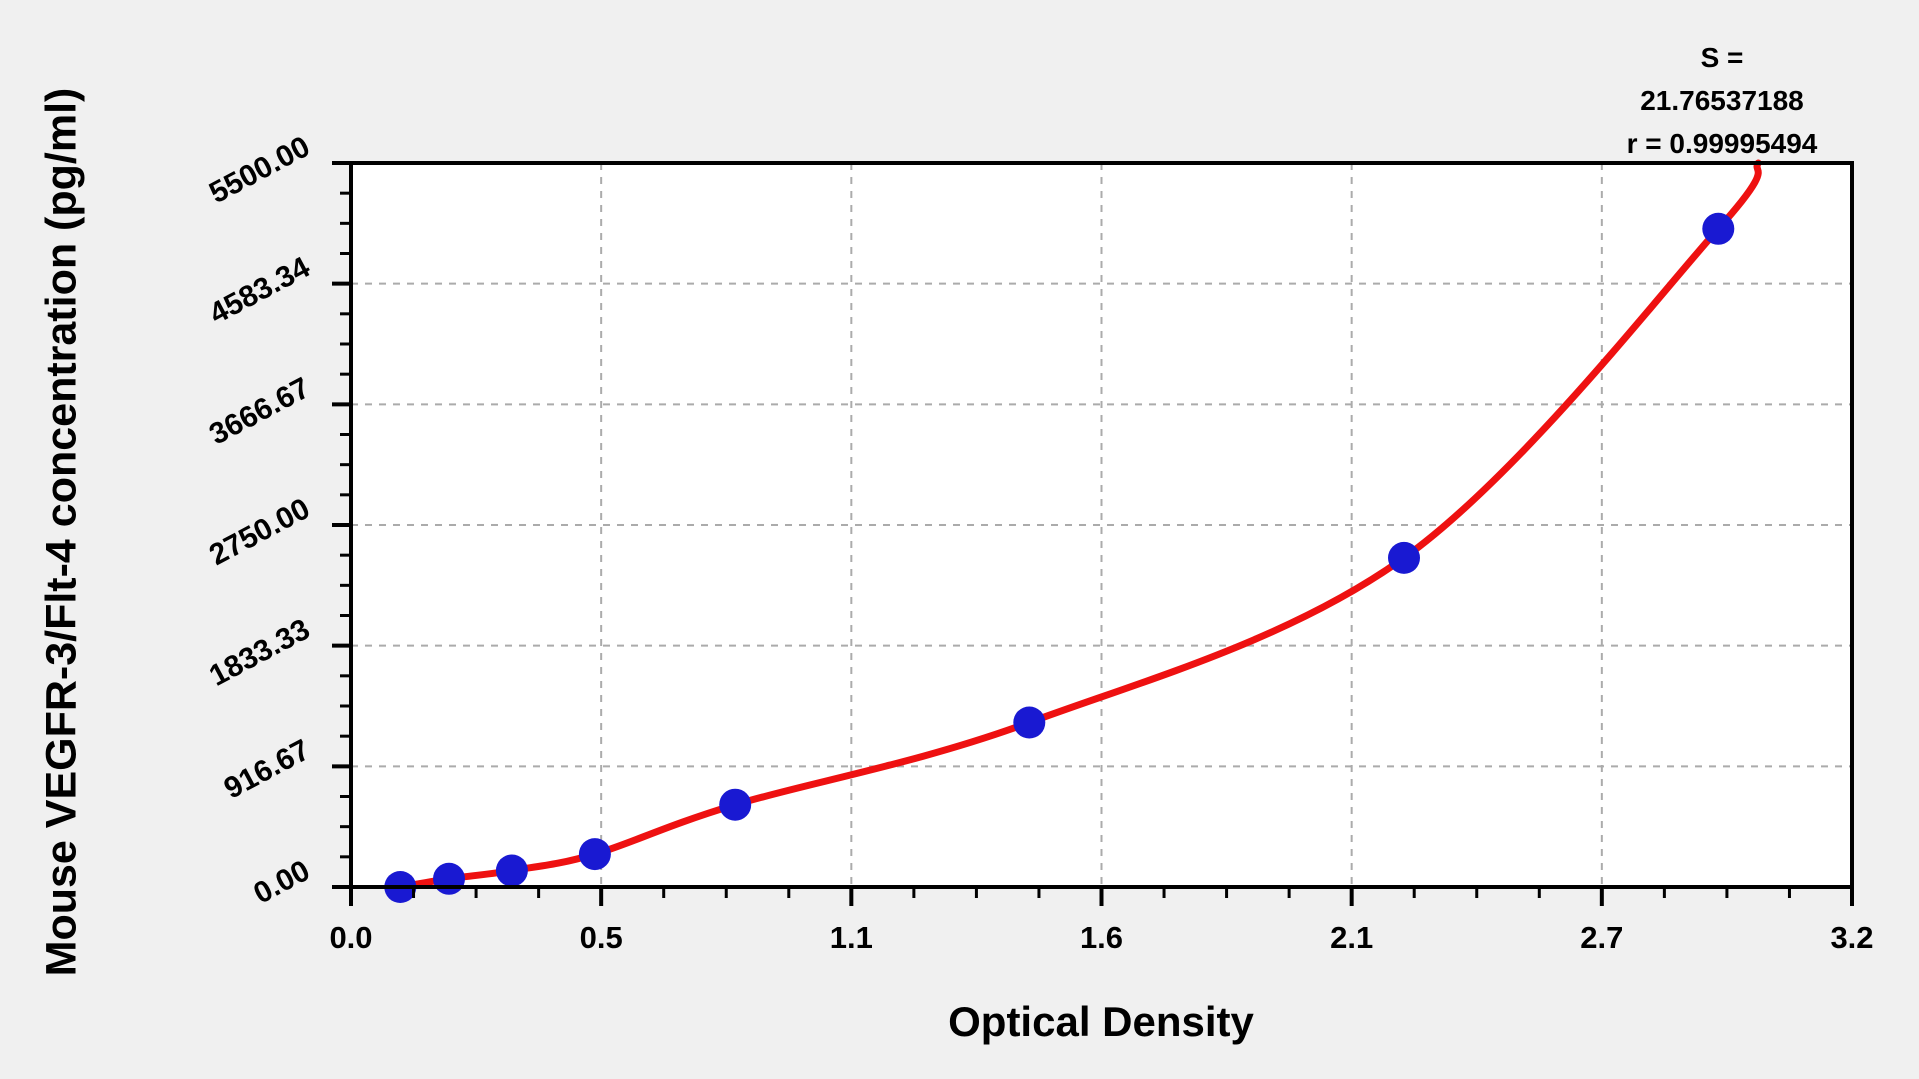  What do you see at coordinates (259, 653) in the screenshot?
I see `y-tick-label: 1833.33` at bounding box center [259, 653].